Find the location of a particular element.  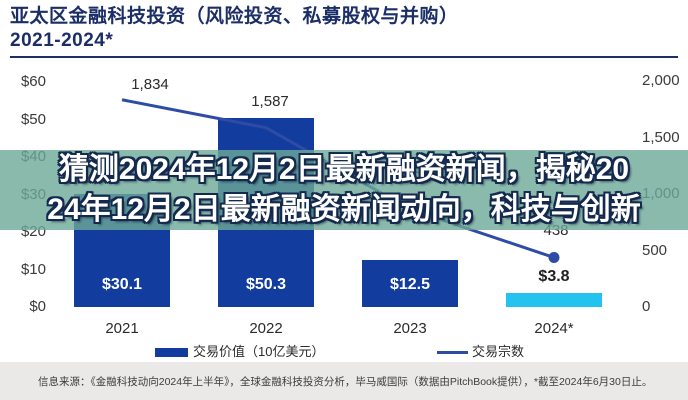

bar-value-label: $50.3 is located at coordinates (266, 284).